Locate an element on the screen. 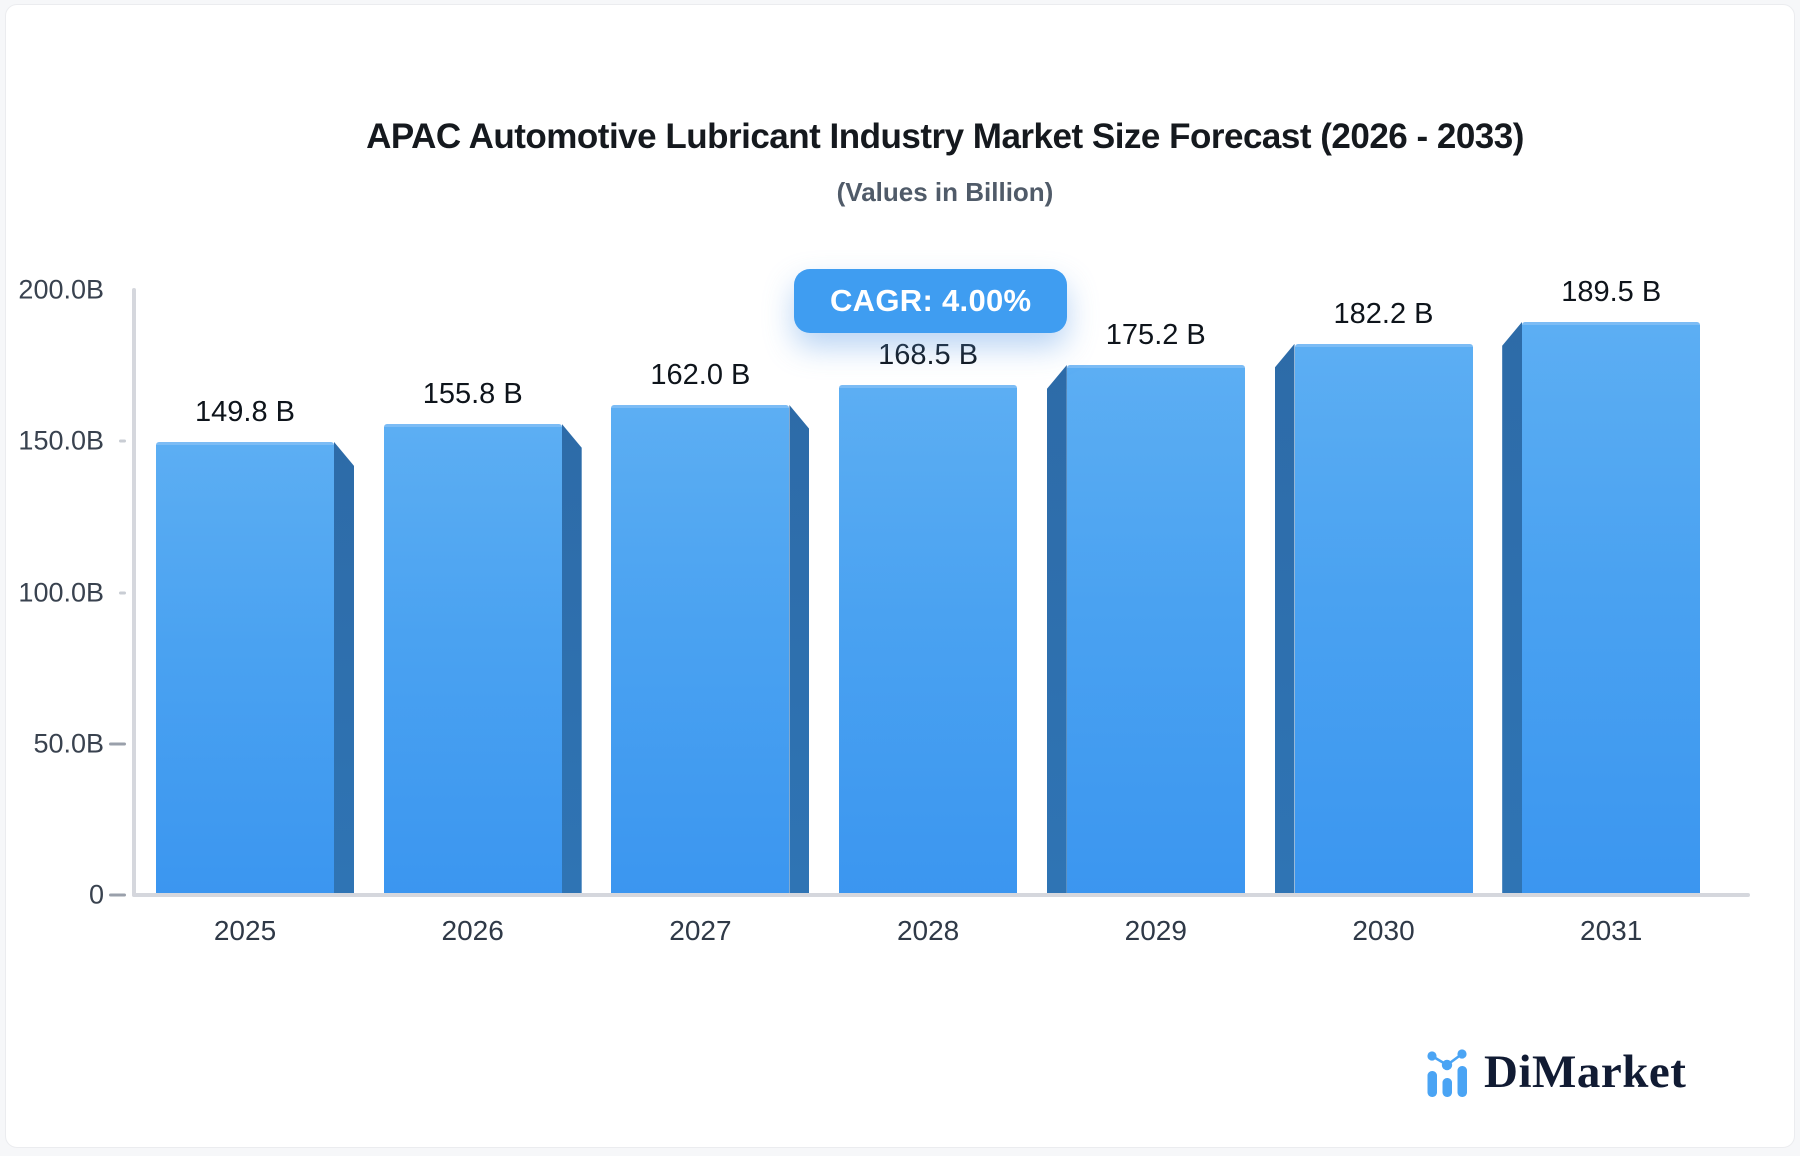  bar-value-label: 189.5 B is located at coordinates (1611, 291).